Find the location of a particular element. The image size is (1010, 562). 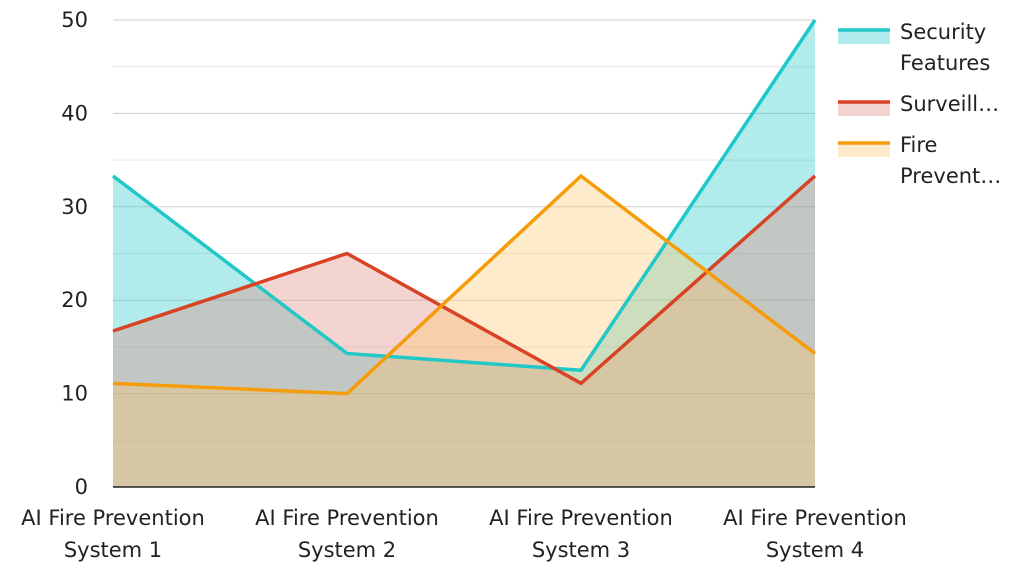

y-tick-label: 20 is located at coordinates (74, 300).